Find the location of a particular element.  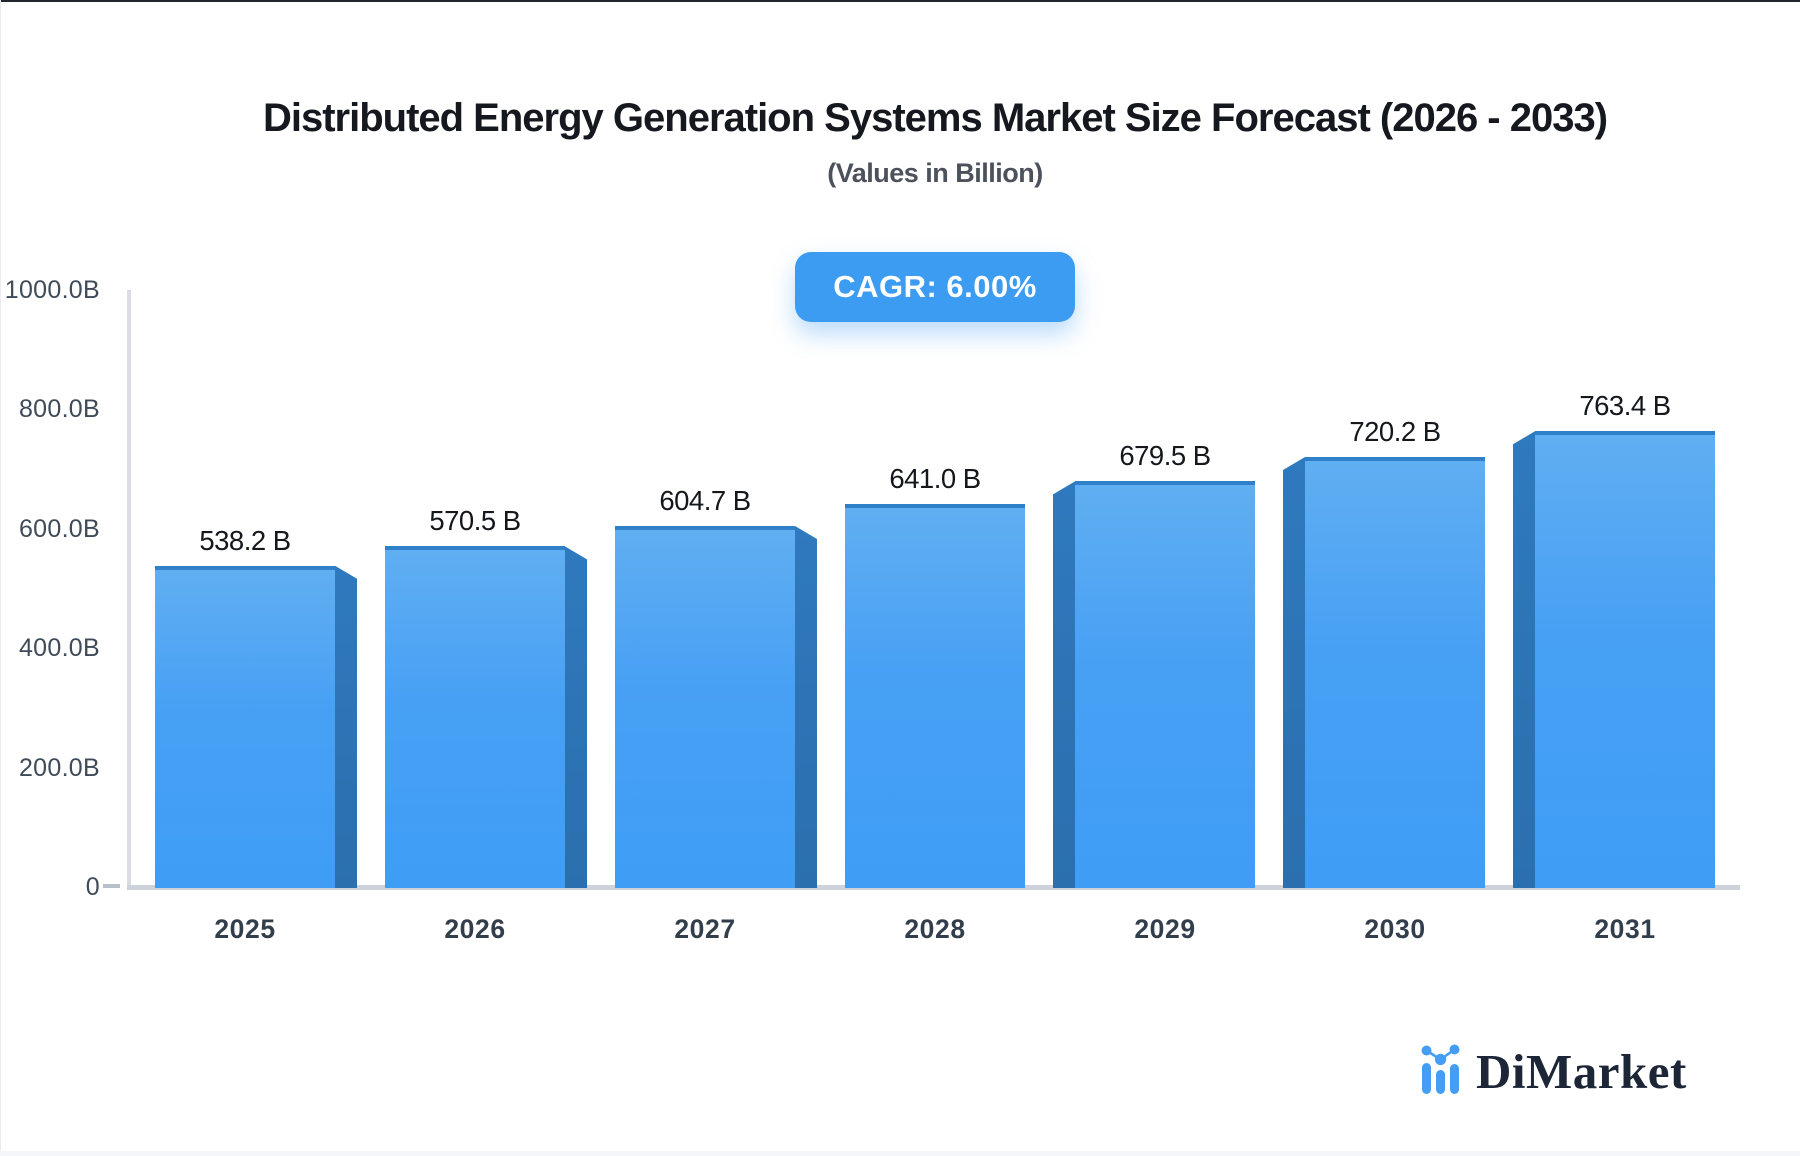

bar-value-label: 679.5 B is located at coordinates (1165, 456).